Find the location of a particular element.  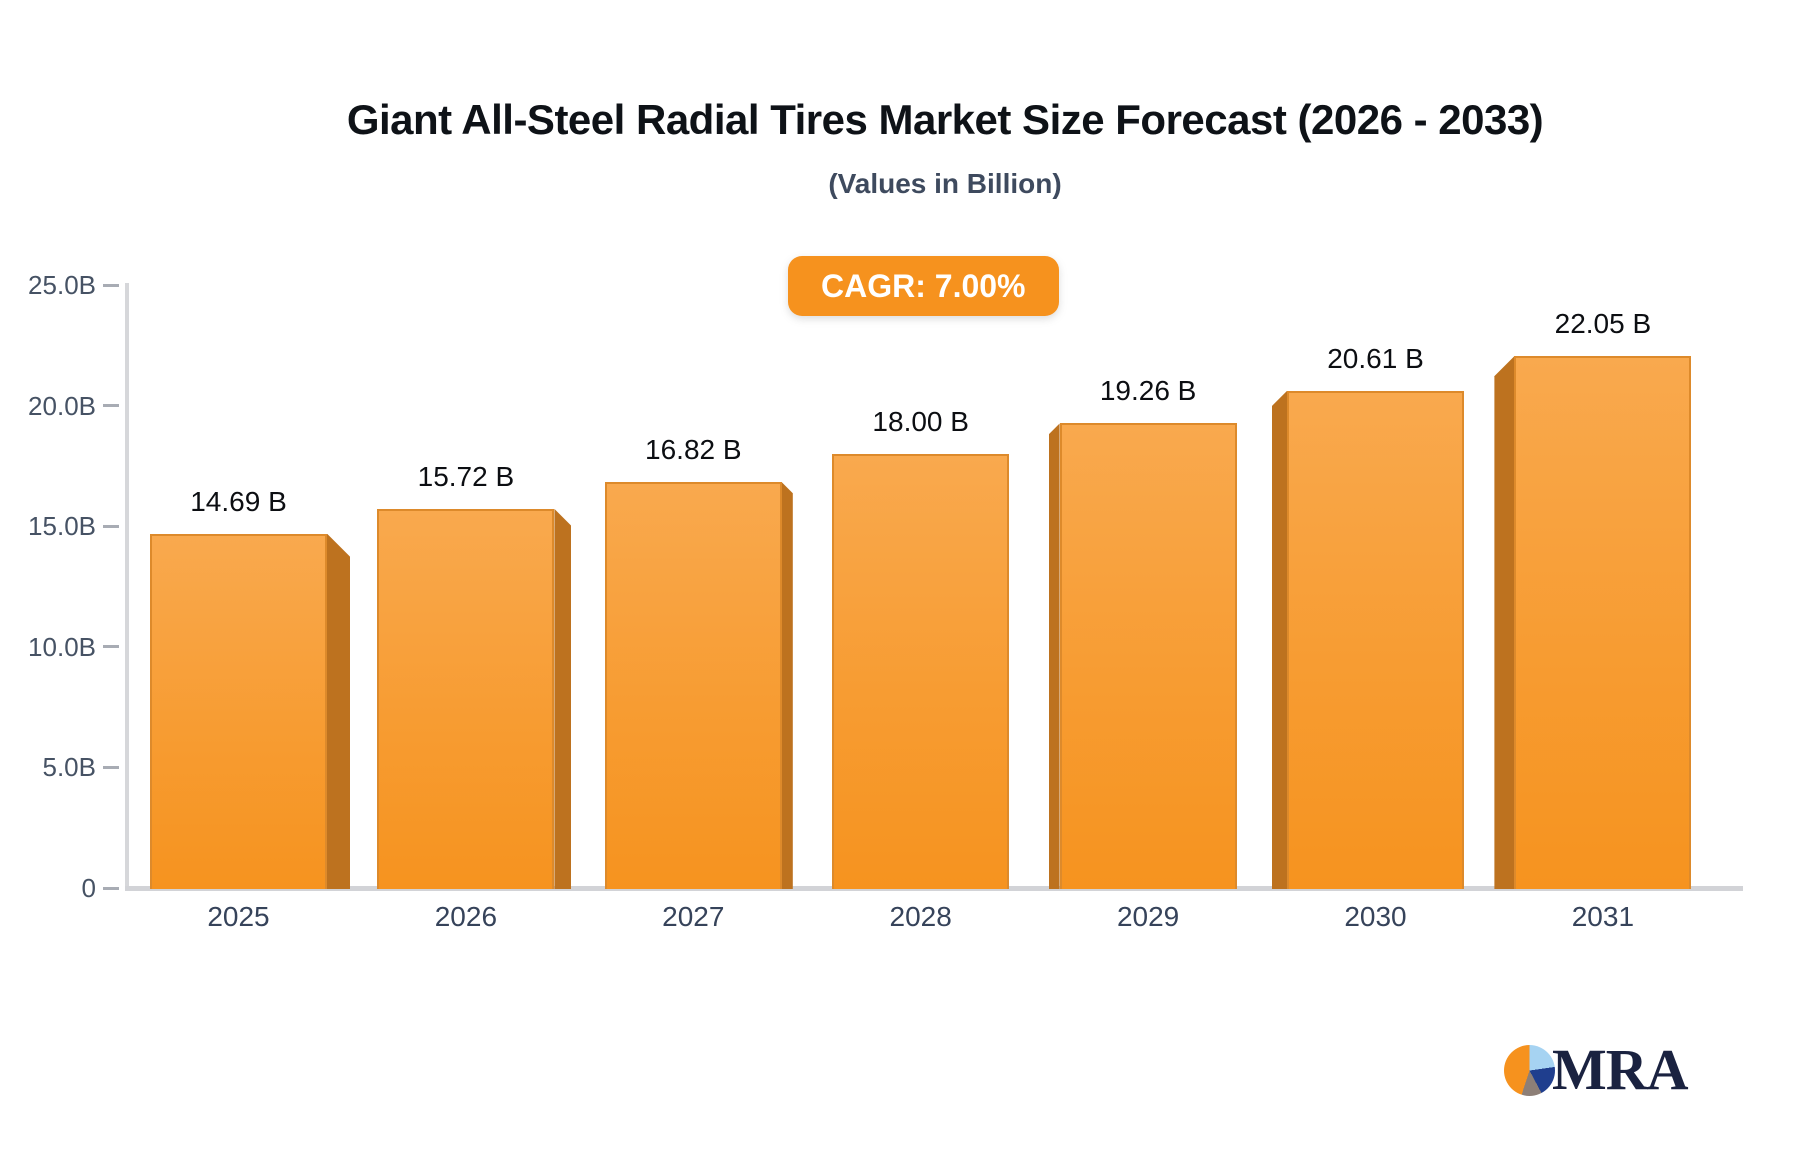

x-axis-label: 2027 is located at coordinates (693, 916).